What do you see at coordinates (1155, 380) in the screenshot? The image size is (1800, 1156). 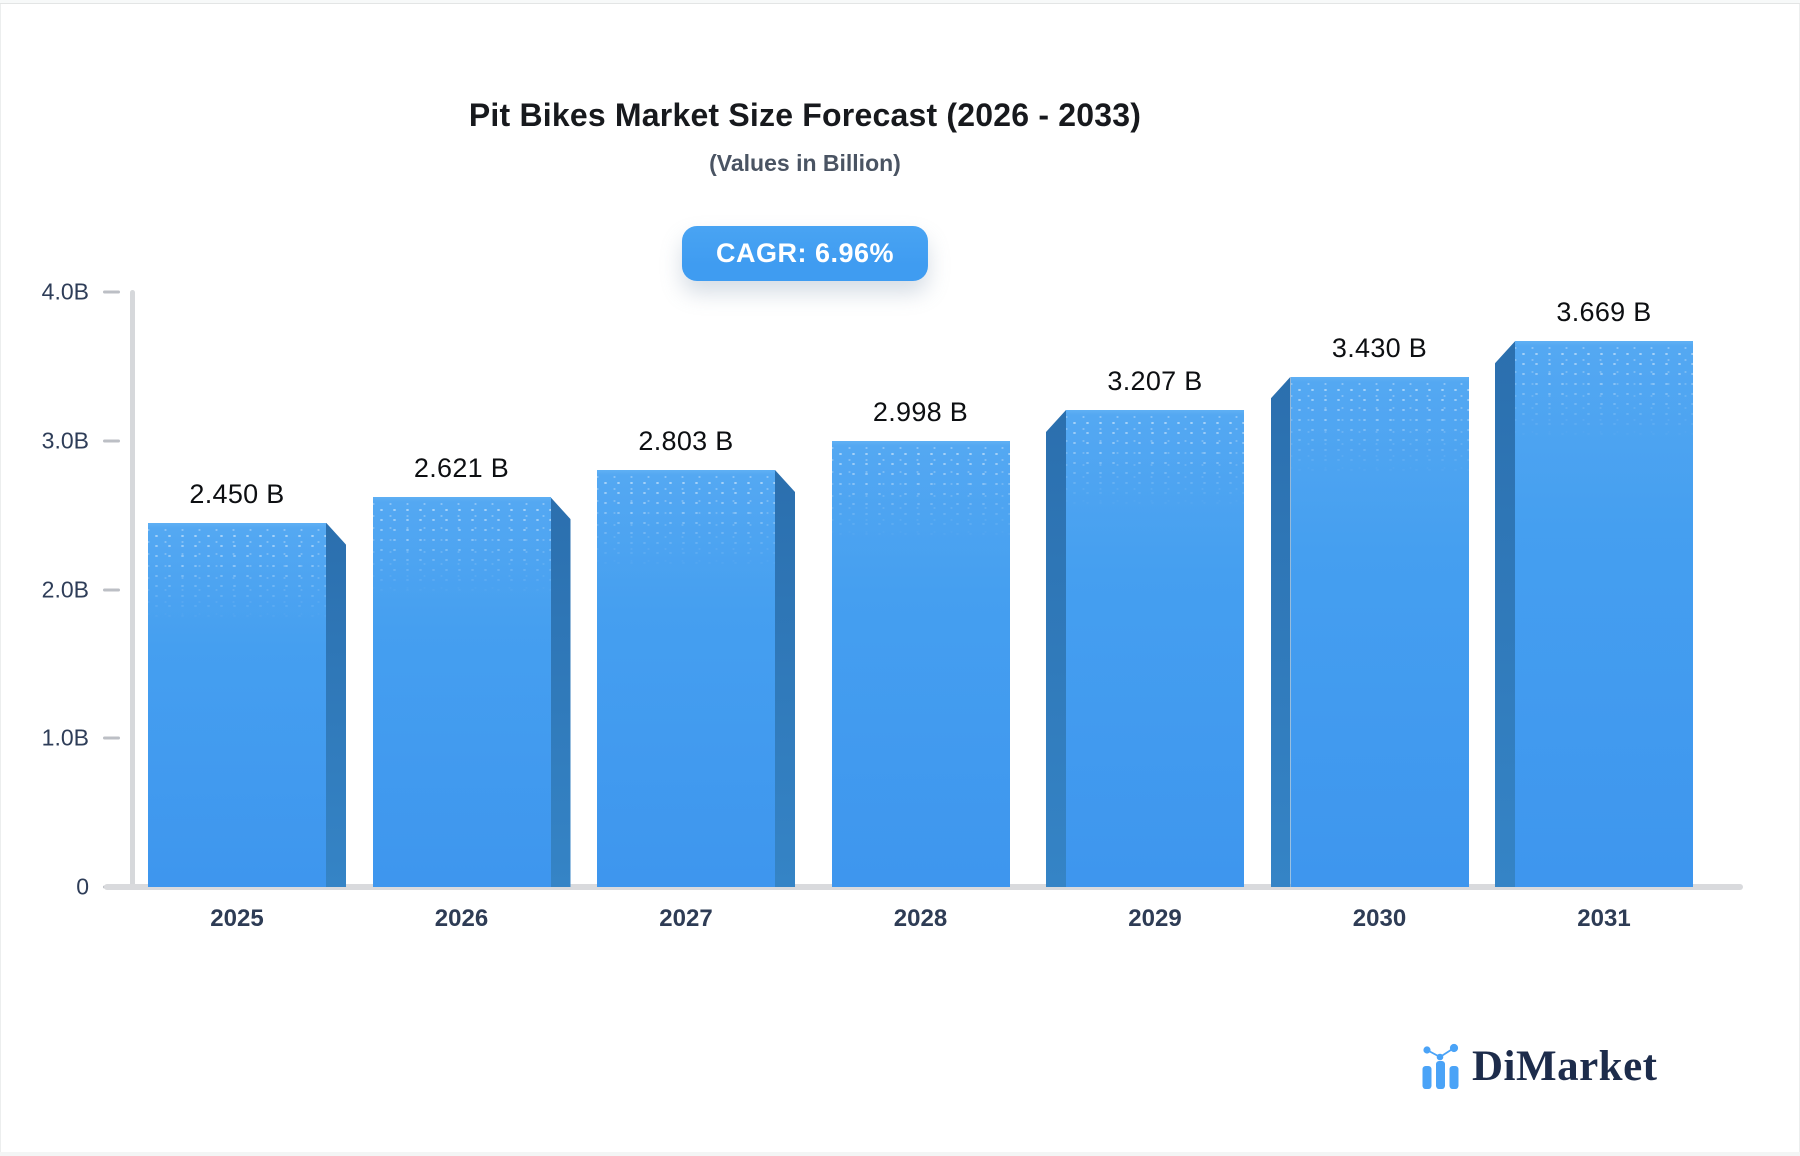 I see `bar-value-label: 3.207 B` at bounding box center [1155, 380].